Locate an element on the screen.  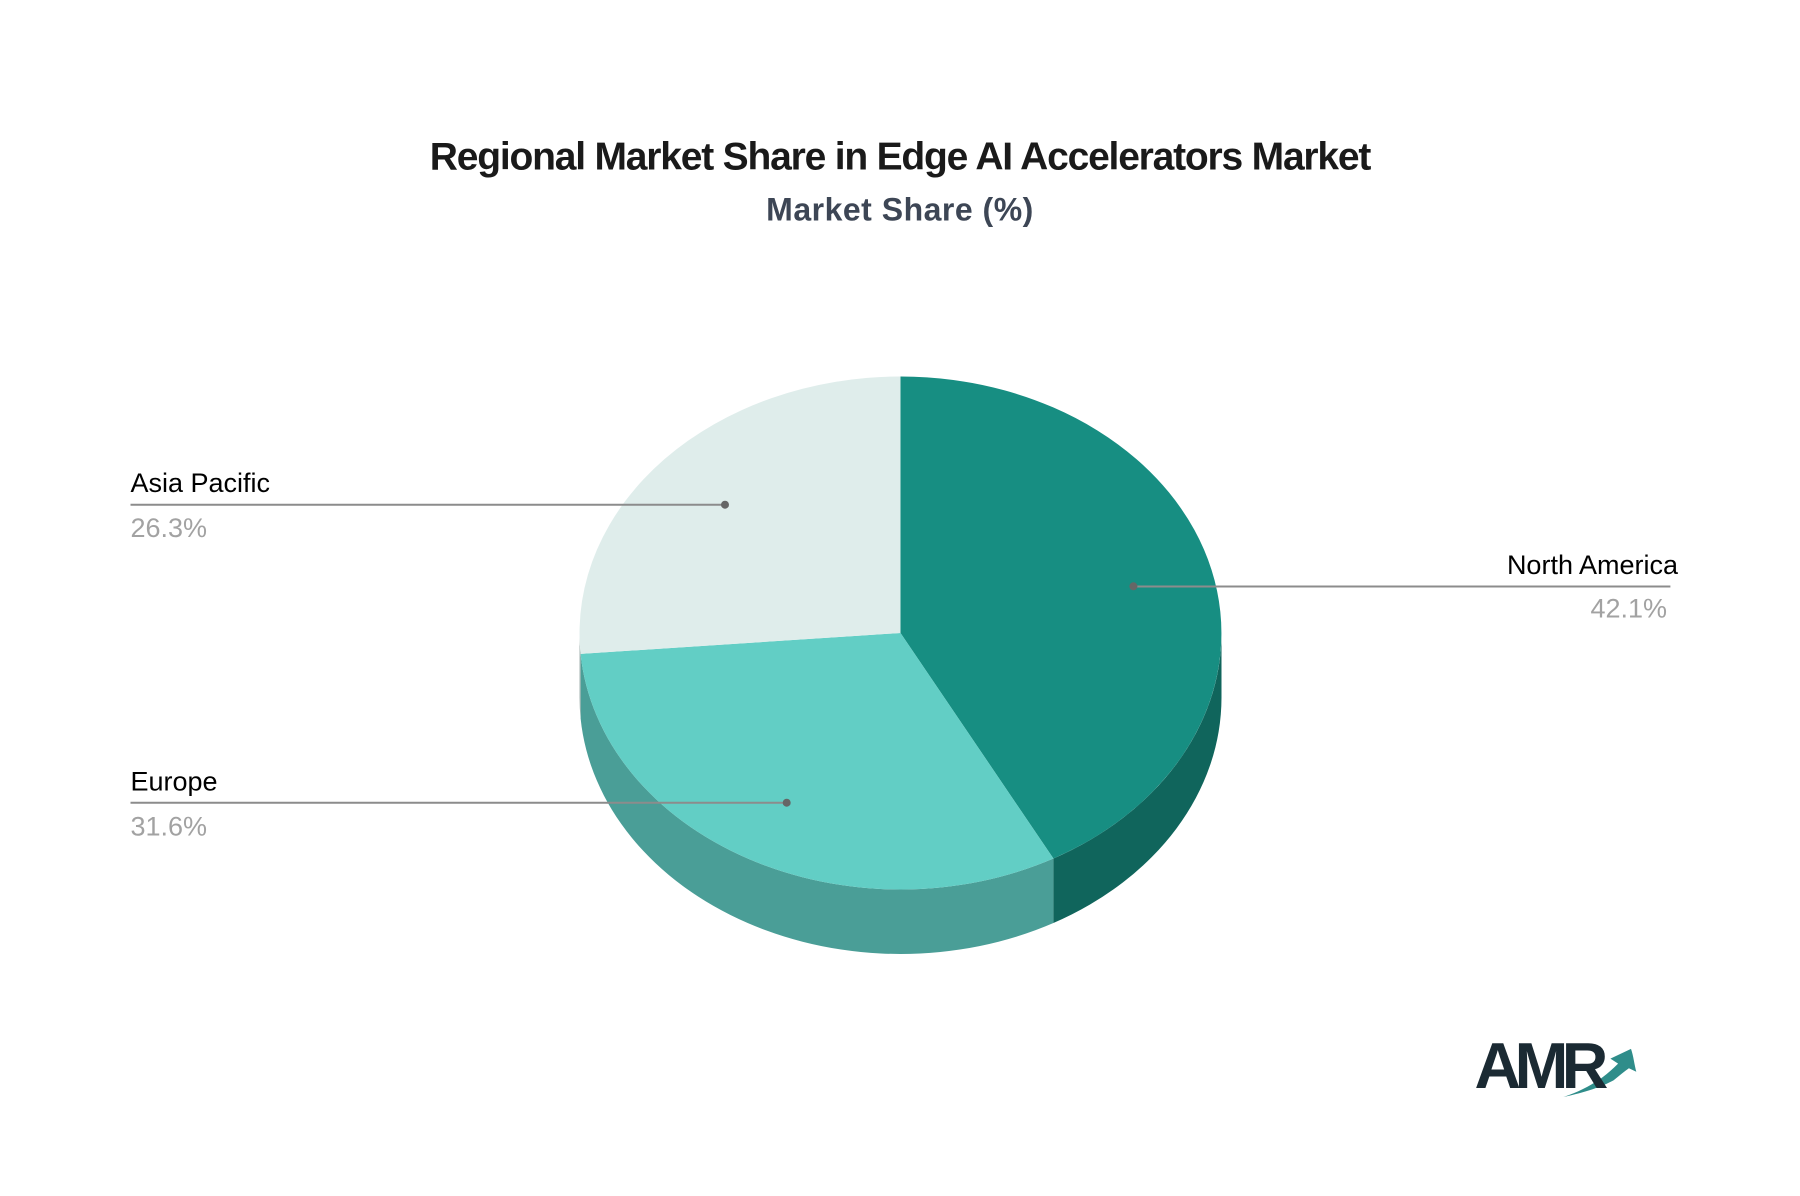
svg-text: AMR is located at coordinates (1541, 1066).